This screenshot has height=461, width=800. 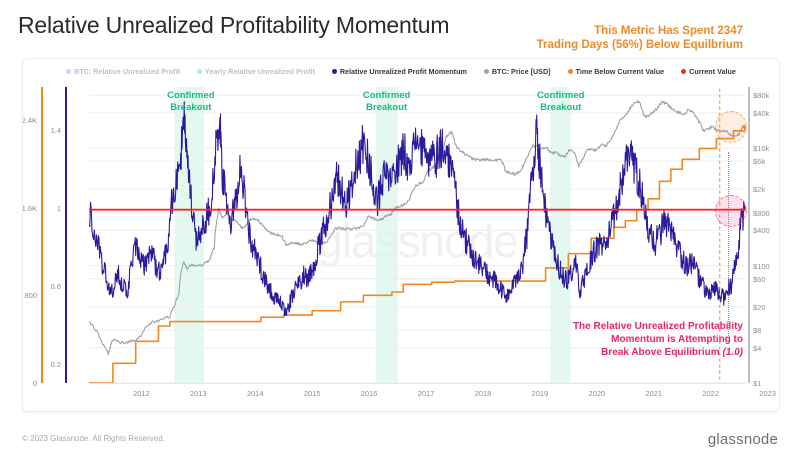 What do you see at coordinates (259, 71) in the screenshot?
I see `legend-label: Yearly Relative Unrealized Profit` at bounding box center [259, 71].